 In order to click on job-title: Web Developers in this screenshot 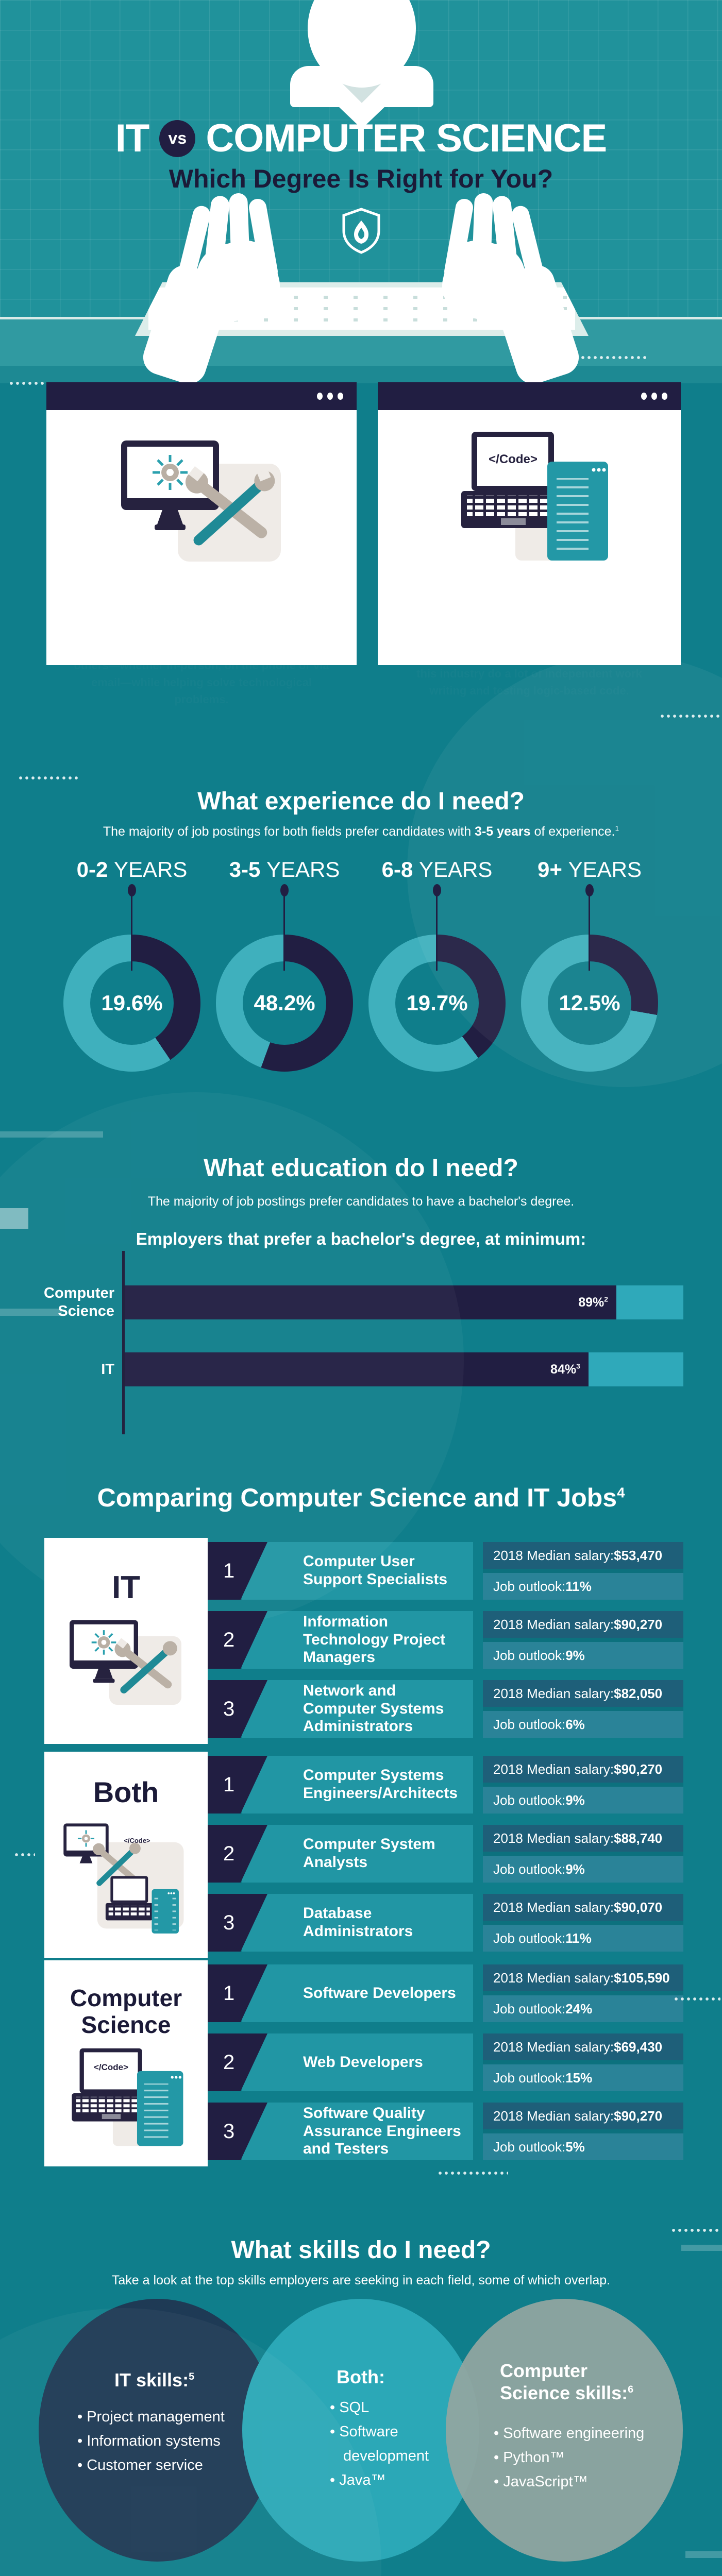, I will do `click(357, 2062)`.